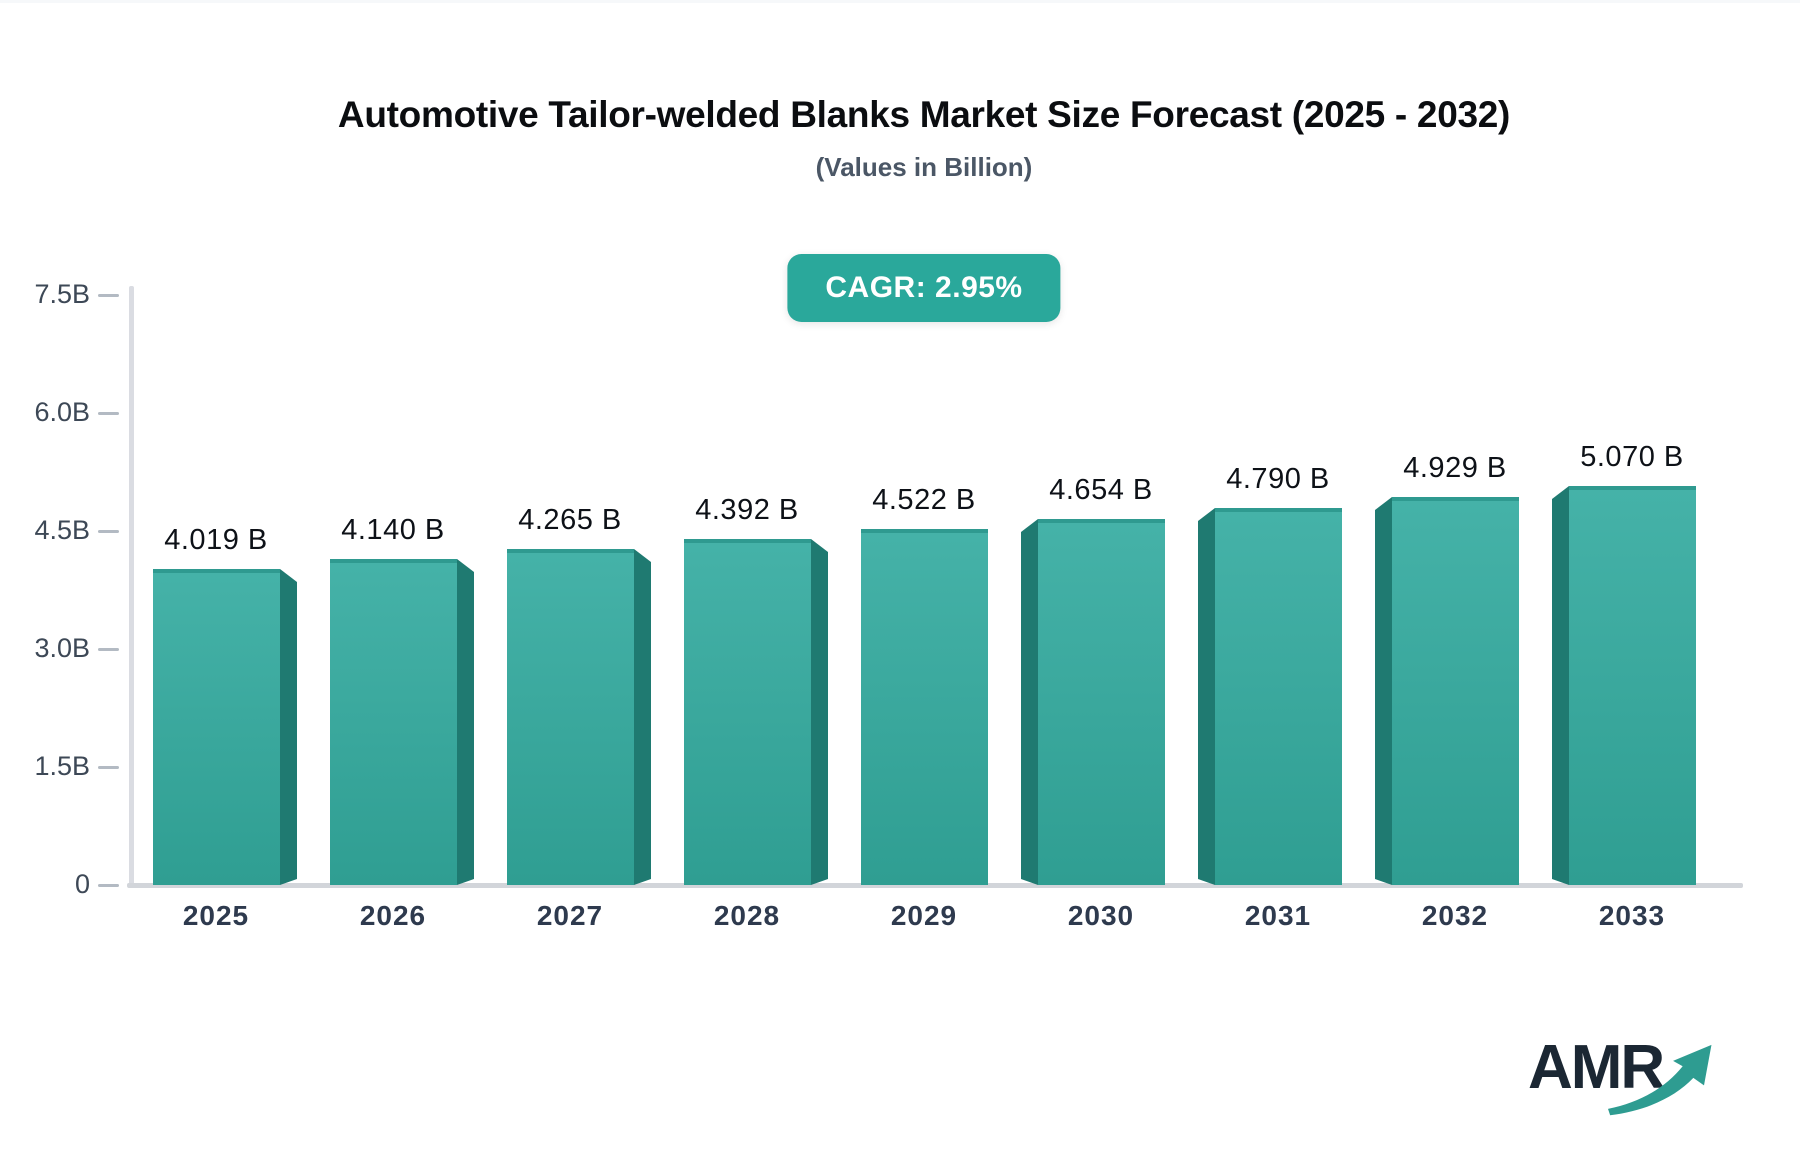 This screenshot has width=1800, height=1156. Describe the element at coordinates (935, 885) in the screenshot. I see `x-axis-baseline` at that location.